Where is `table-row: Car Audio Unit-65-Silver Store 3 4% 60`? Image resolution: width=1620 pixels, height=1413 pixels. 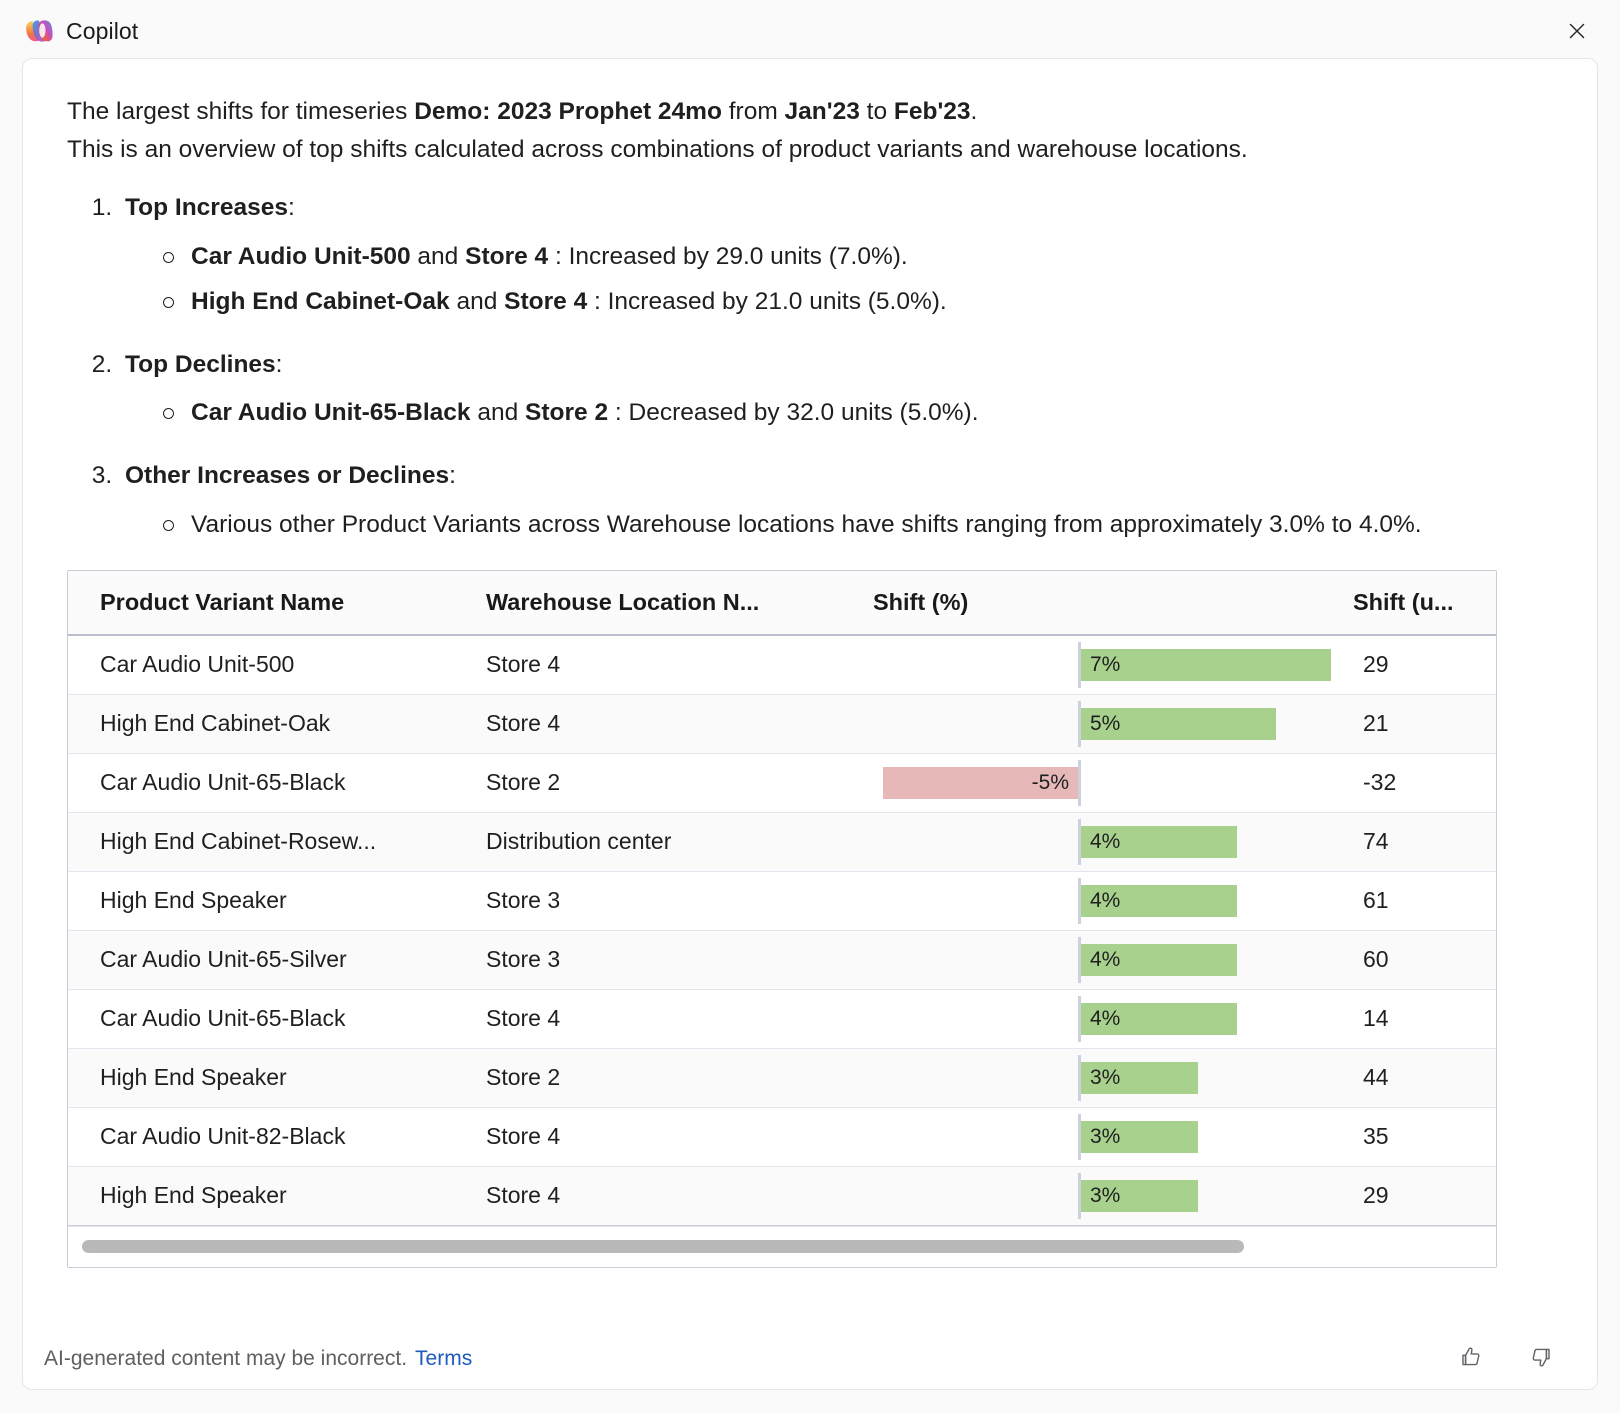 table-row: Car Audio Unit-65-Silver Store 3 4% 60 is located at coordinates (782, 960).